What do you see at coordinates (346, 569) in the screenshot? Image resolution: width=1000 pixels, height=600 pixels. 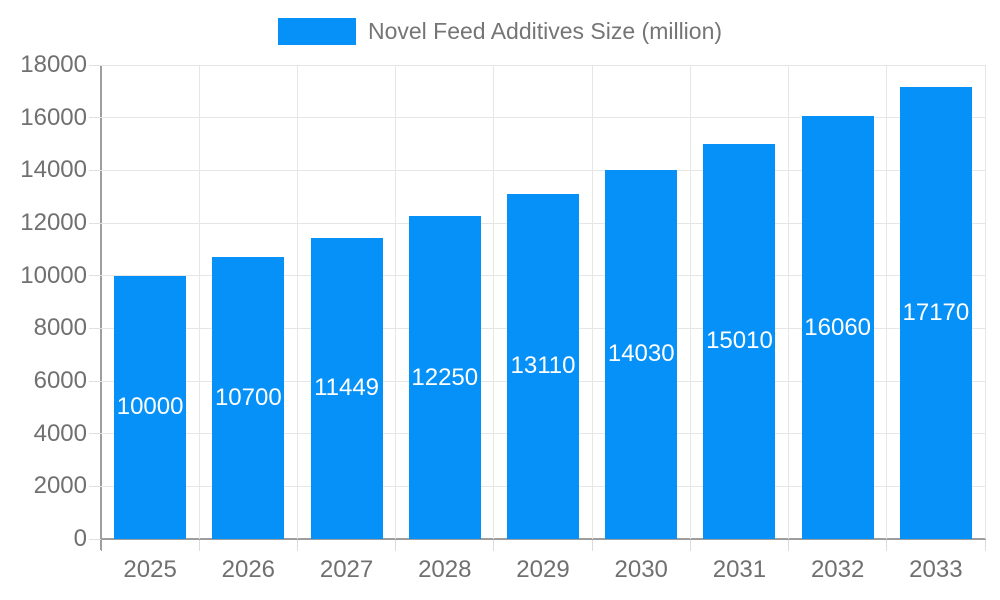 I see `x-tick-label: 2027` at bounding box center [346, 569].